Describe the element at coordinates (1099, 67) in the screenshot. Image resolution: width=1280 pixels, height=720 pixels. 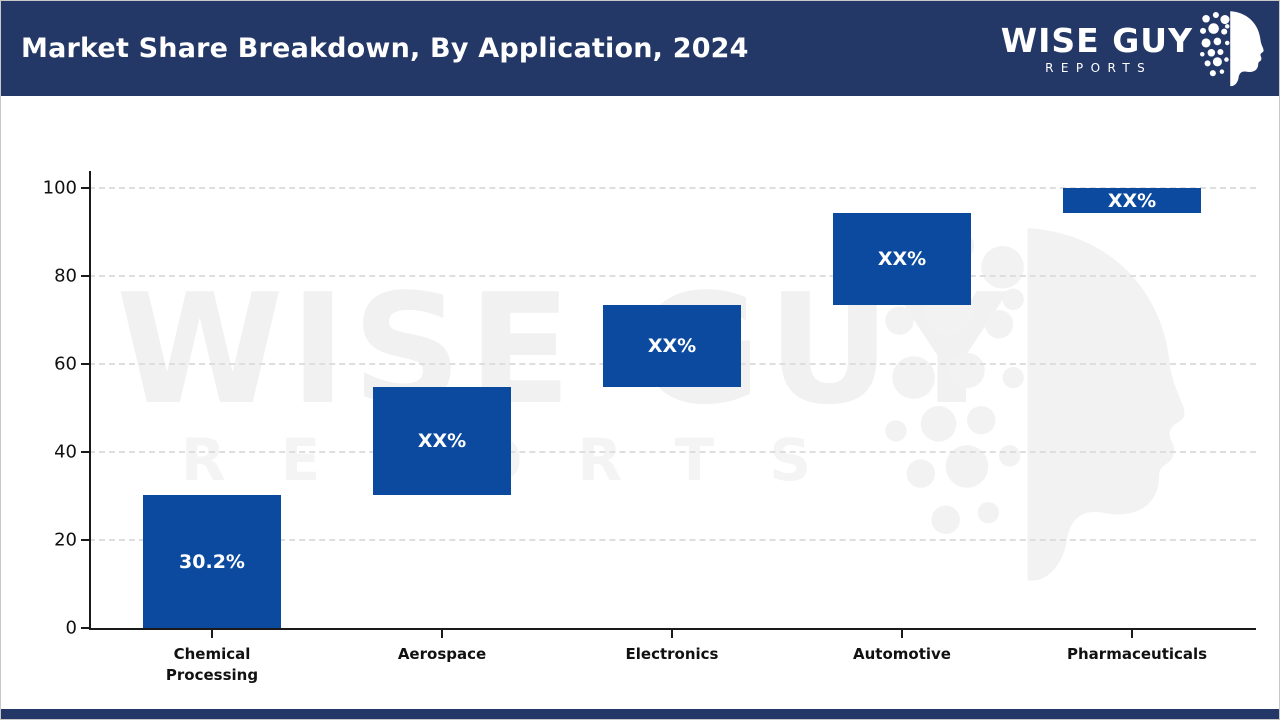
I see `logo-subtext: REPORTS` at that location.